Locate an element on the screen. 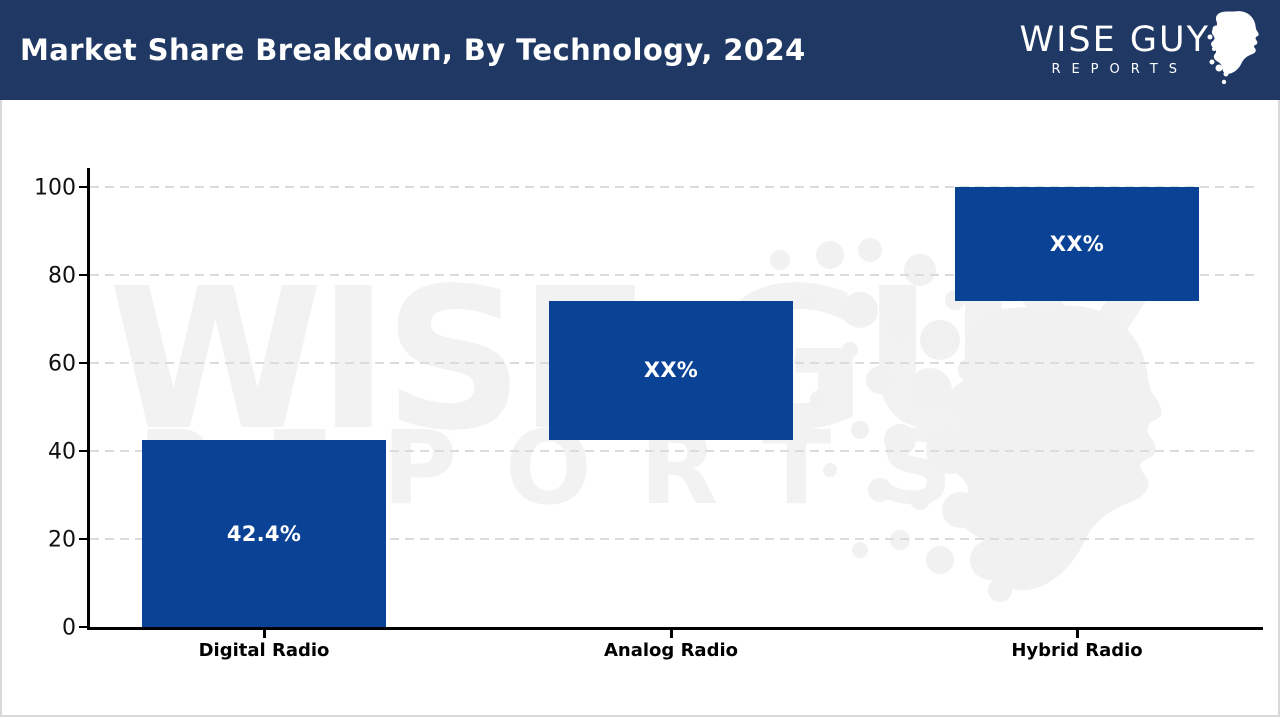 Image resolution: width=1280 pixels, height=720 pixels. y-tick-label: 40 is located at coordinates (62, 452).